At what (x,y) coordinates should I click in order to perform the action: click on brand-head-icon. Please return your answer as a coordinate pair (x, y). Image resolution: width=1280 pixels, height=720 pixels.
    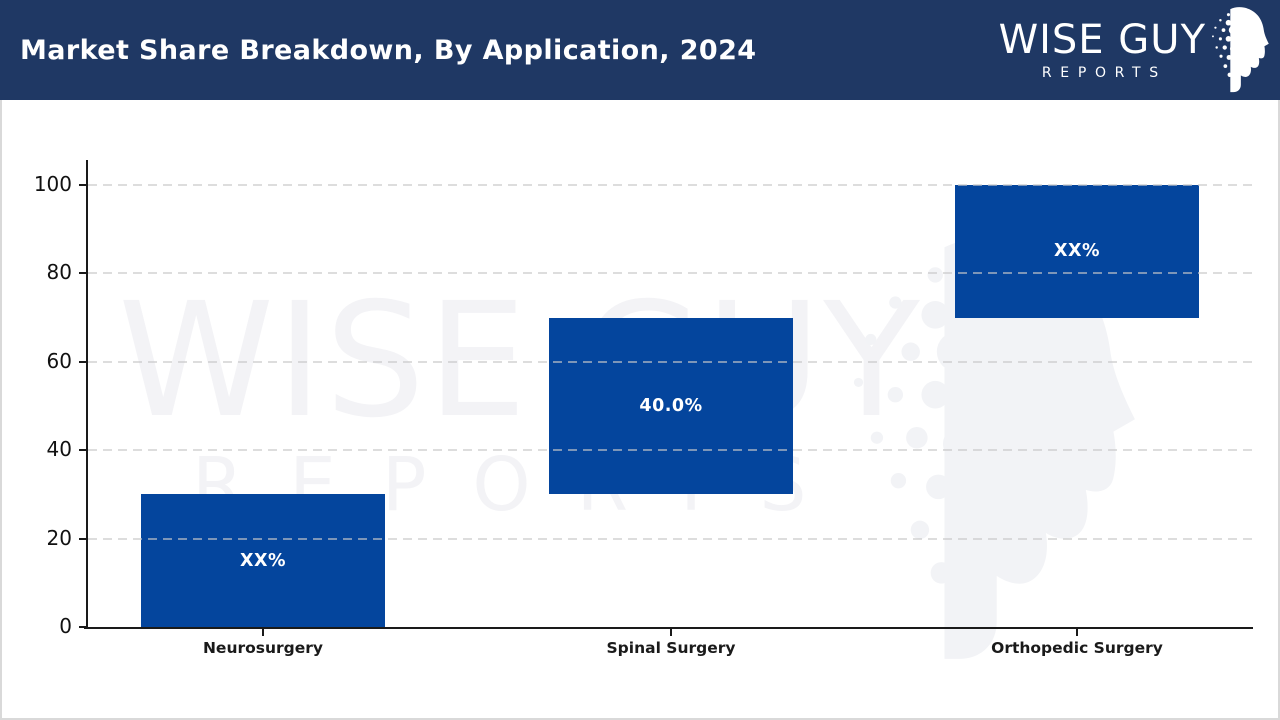
    Looking at the image, I should click on (1239, 50).